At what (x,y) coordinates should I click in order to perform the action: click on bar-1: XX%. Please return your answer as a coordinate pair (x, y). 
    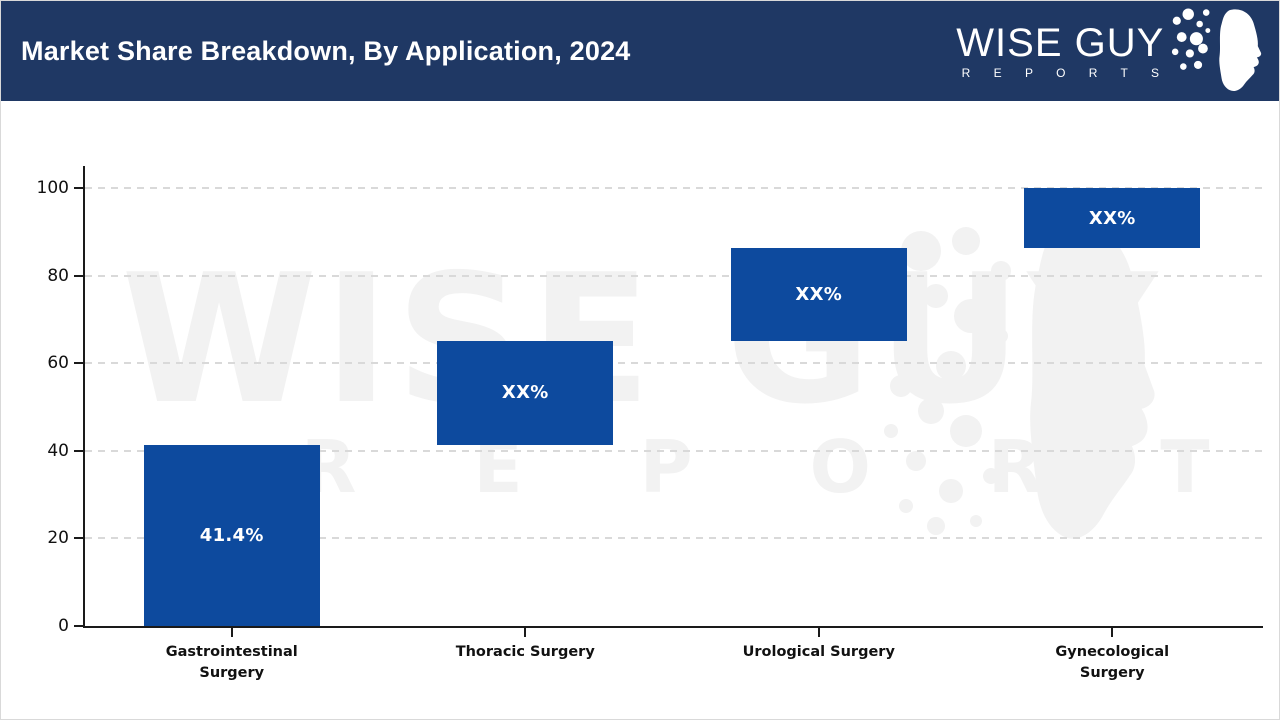
    Looking at the image, I should click on (525, 393).